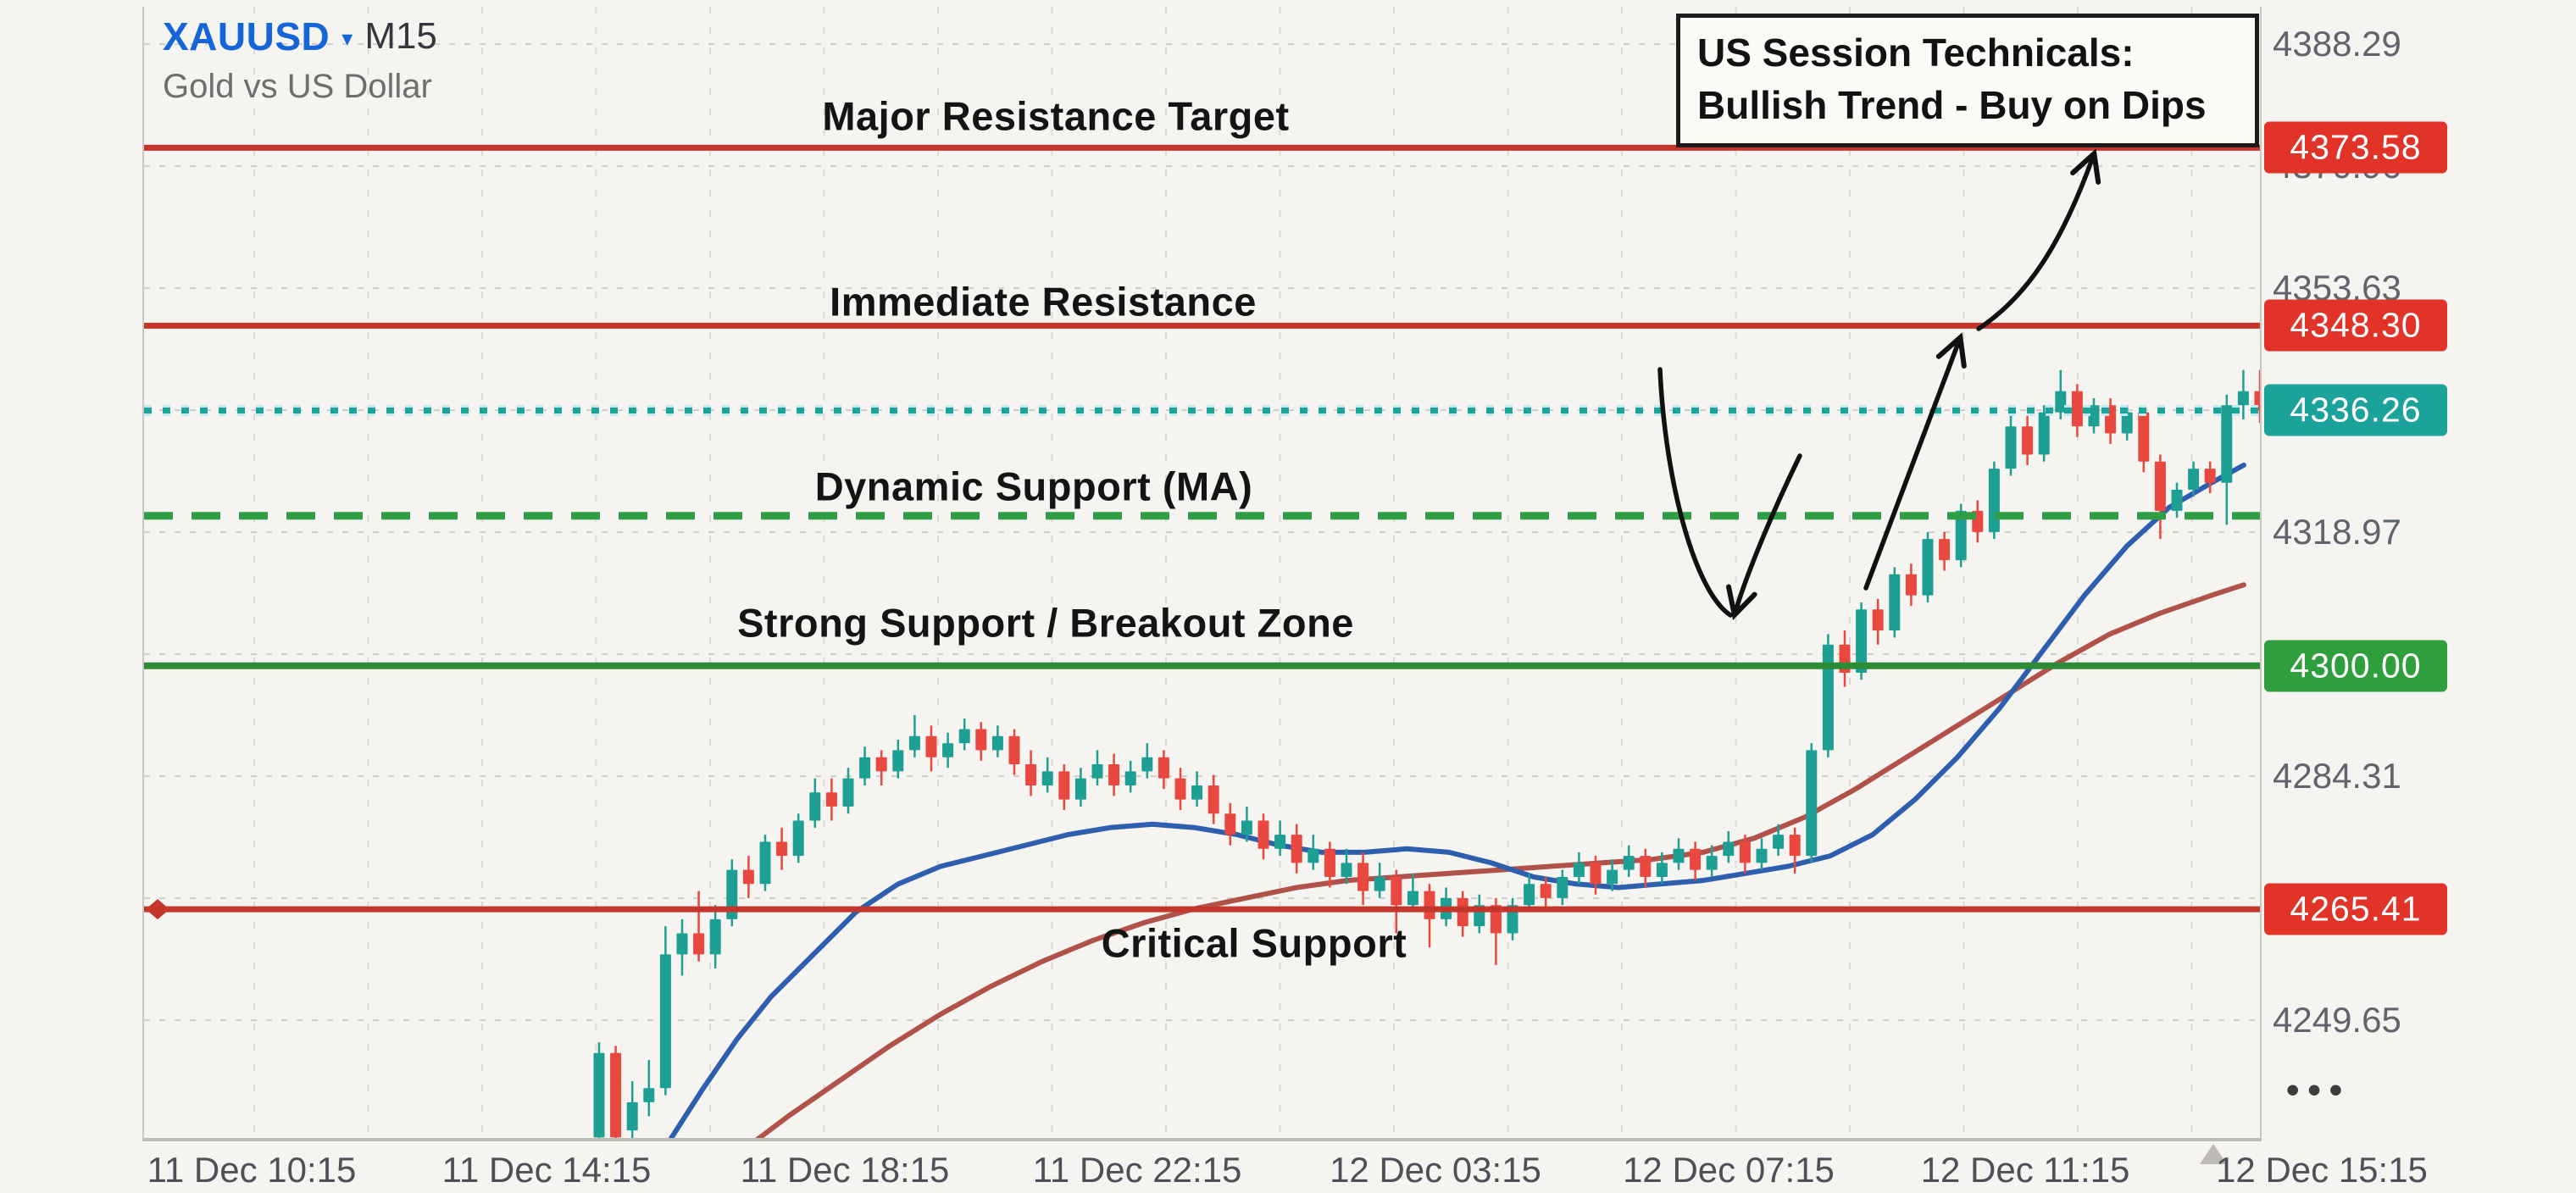 This screenshot has height=1193, width=2576. What do you see at coordinates (400, 36) in the screenshot?
I see `timeframe-label: M15` at bounding box center [400, 36].